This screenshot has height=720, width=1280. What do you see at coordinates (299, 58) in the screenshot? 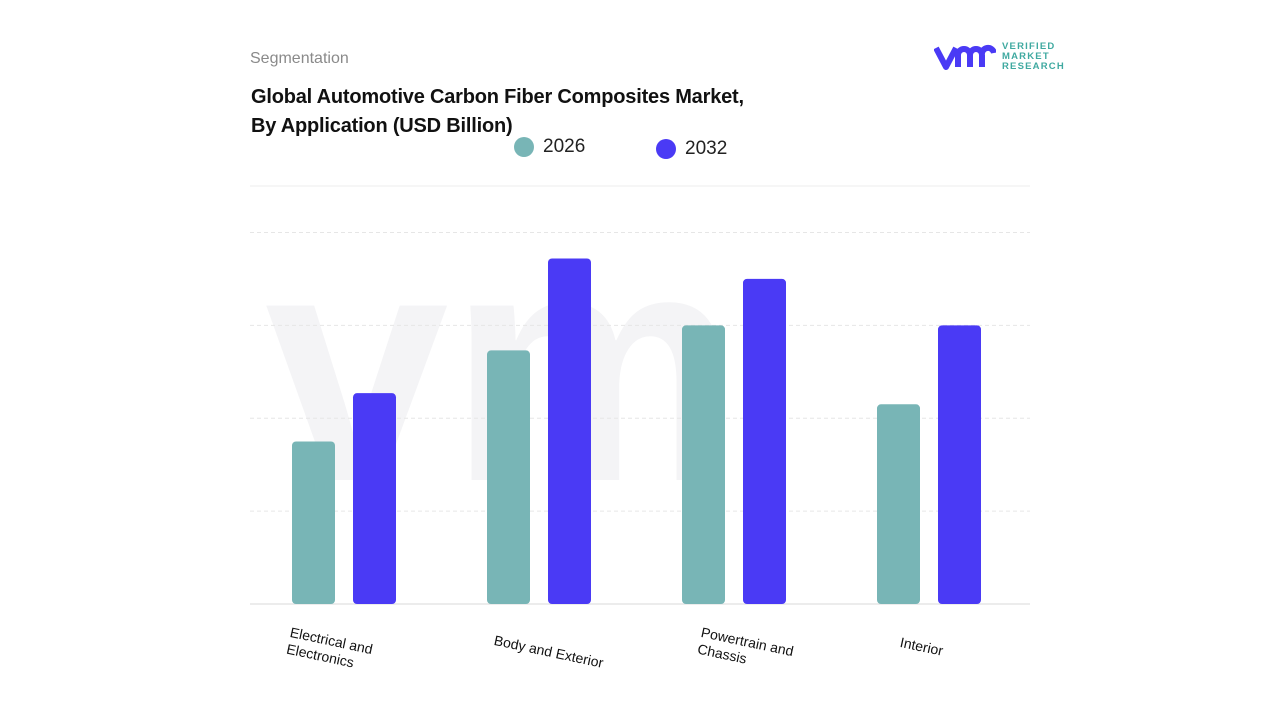
I see `section-label: Segmentation` at bounding box center [299, 58].